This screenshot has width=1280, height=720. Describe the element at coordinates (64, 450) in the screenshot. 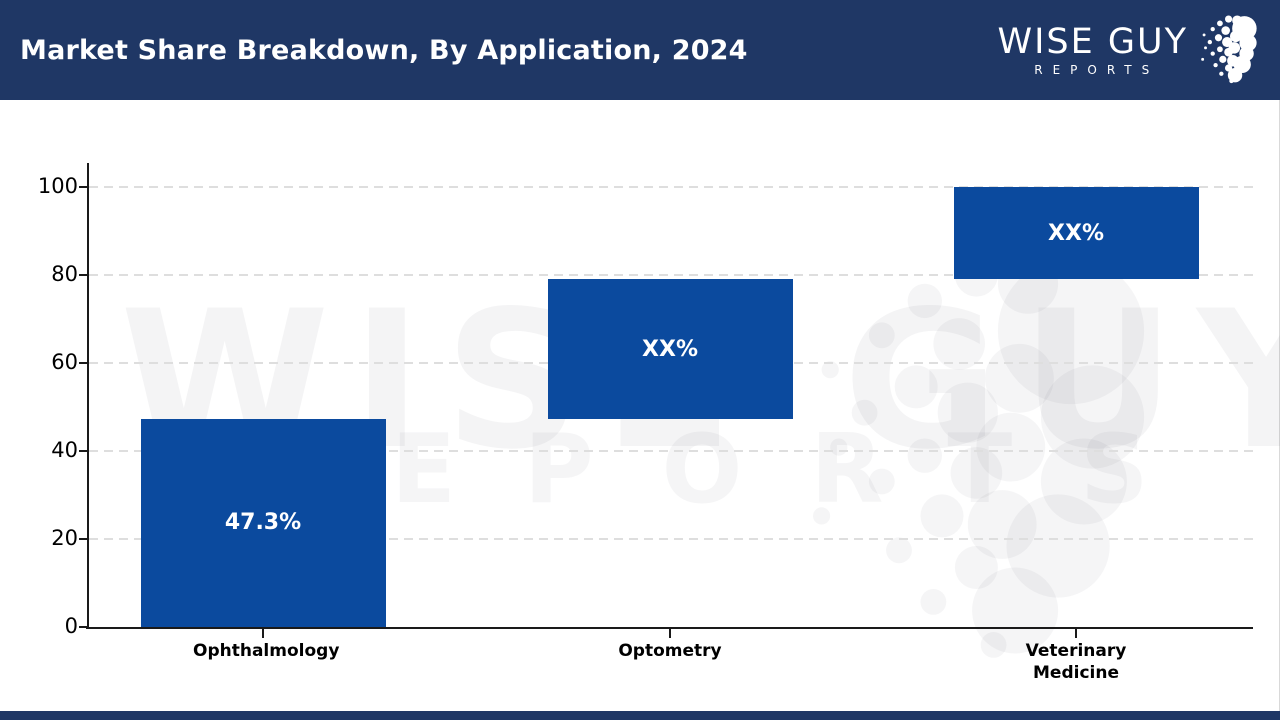

I see `y-tick-label-40-text: 40` at that location.